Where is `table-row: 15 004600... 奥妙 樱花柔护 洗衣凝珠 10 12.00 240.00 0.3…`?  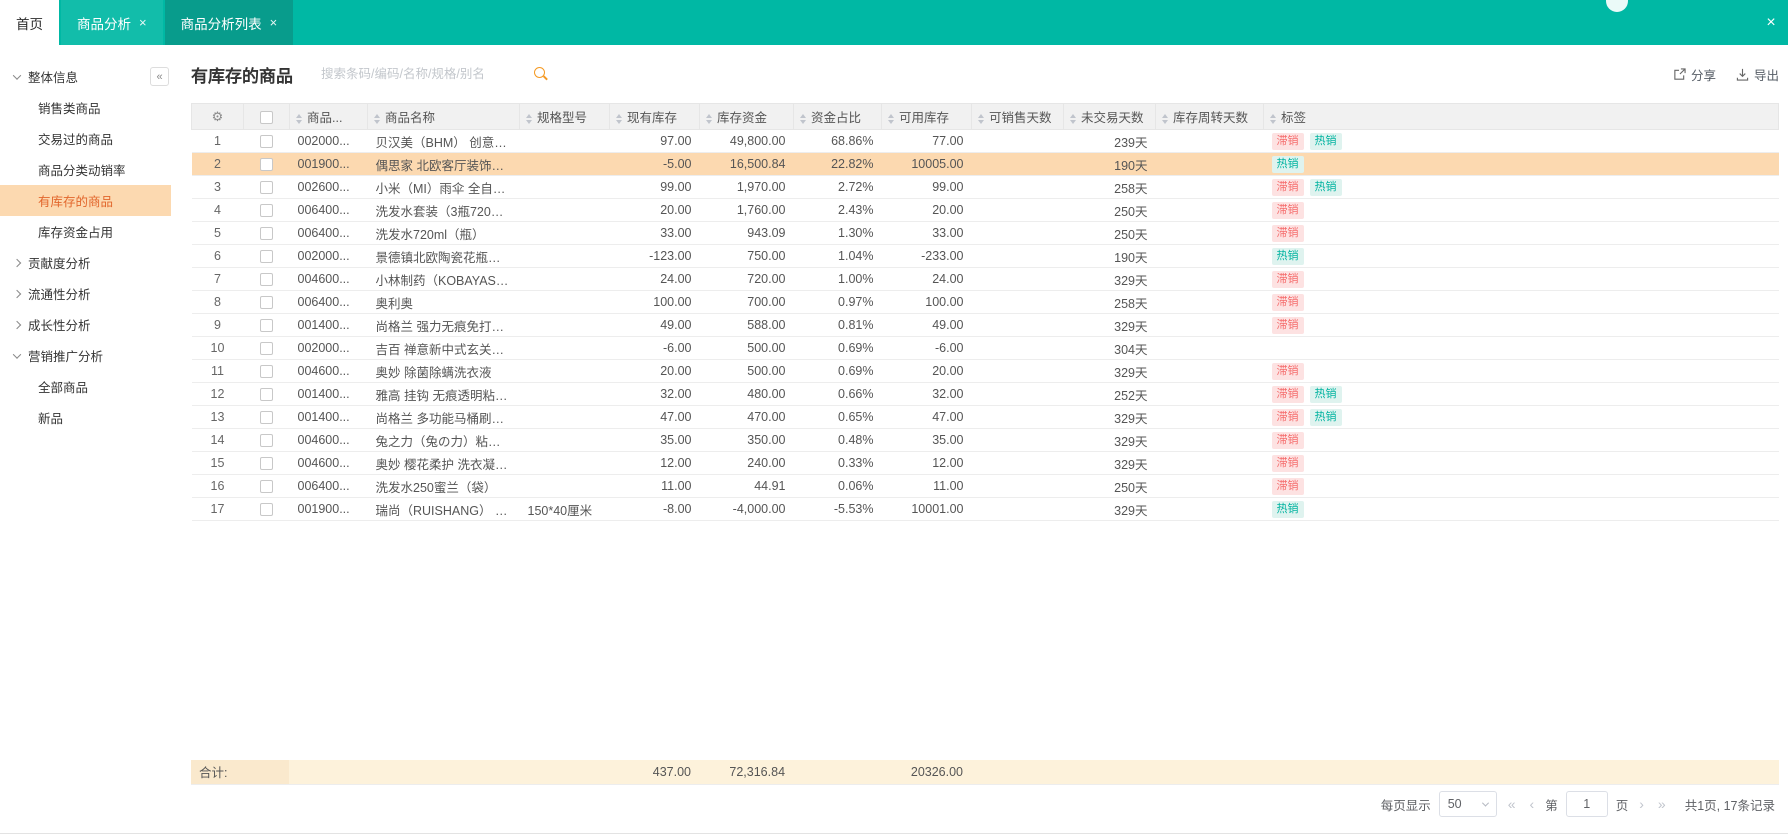 table-row: 15 004600... 奥妙 樱花柔护 洗衣凝珠 10 12.00 240.00 0.3… is located at coordinates (985, 463).